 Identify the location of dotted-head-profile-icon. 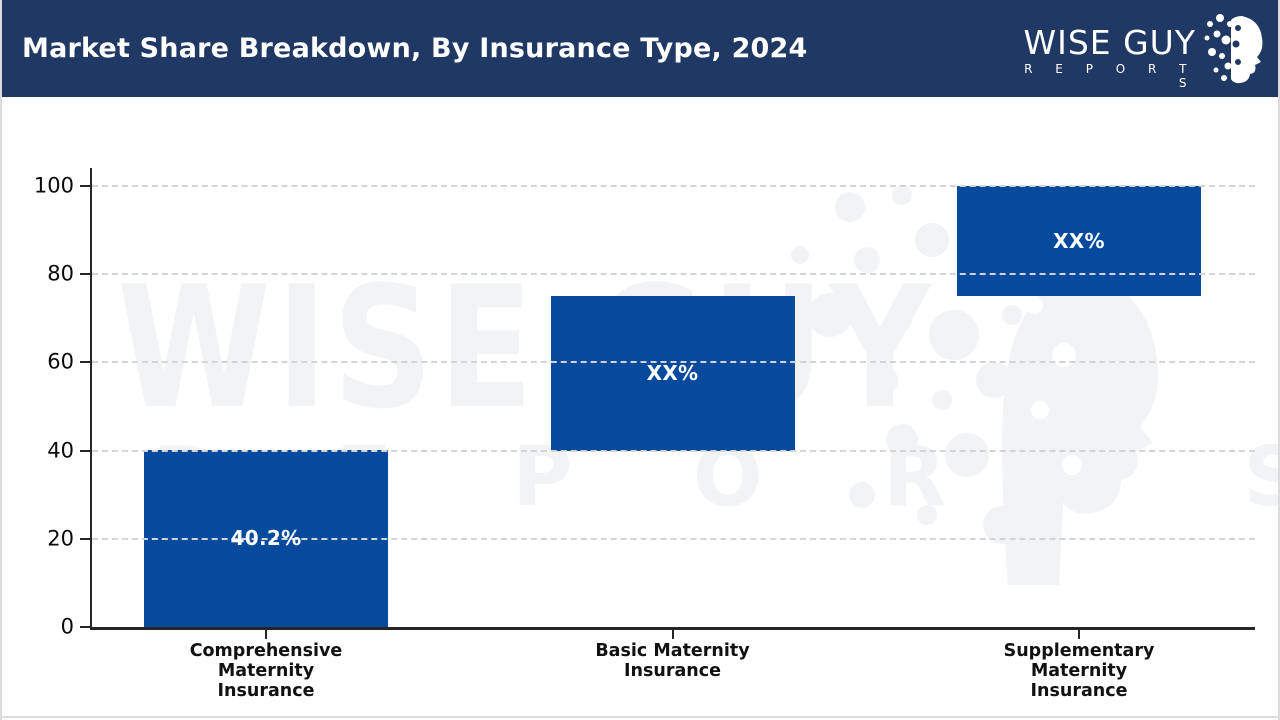
(1233, 49).